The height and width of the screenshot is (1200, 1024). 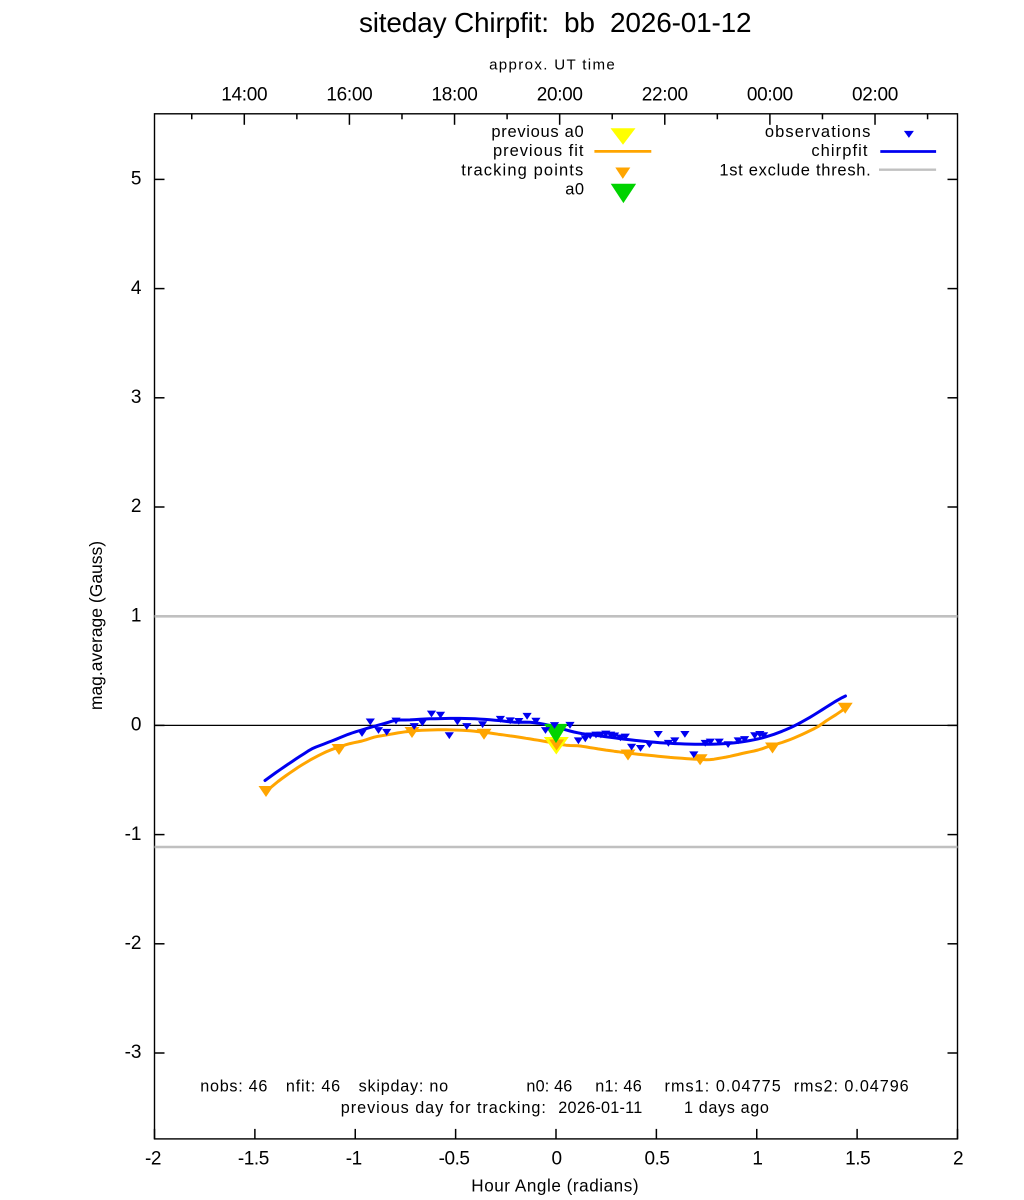 I want to click on svg-text: previous day for tracking:, so click(x=444, y=1108).